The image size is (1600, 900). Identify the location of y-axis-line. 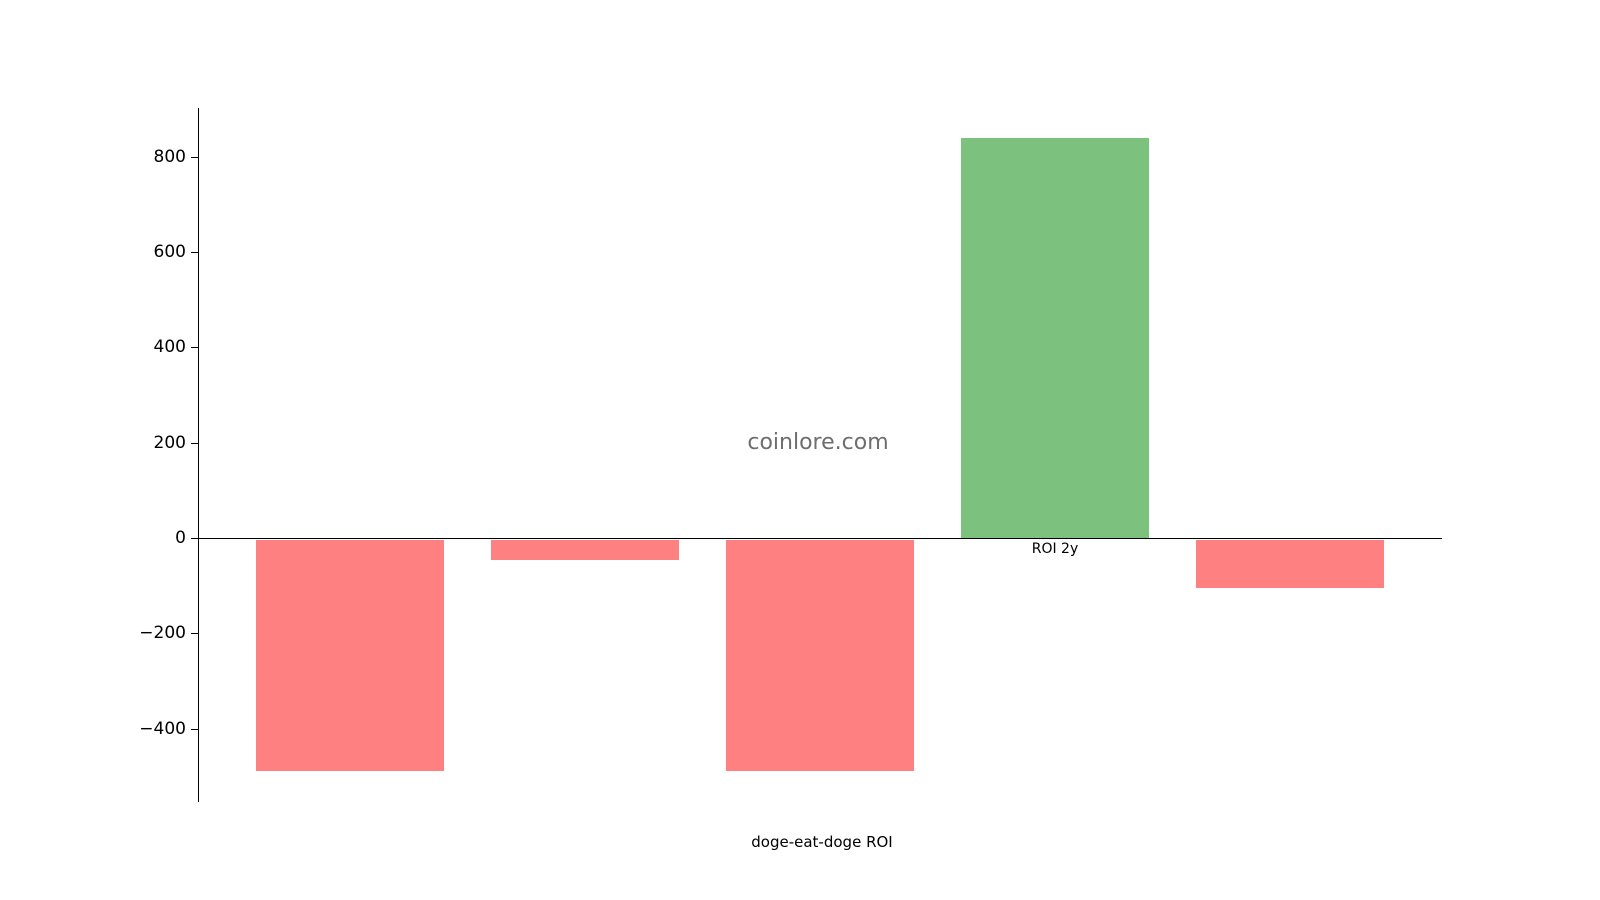
(199, 455).